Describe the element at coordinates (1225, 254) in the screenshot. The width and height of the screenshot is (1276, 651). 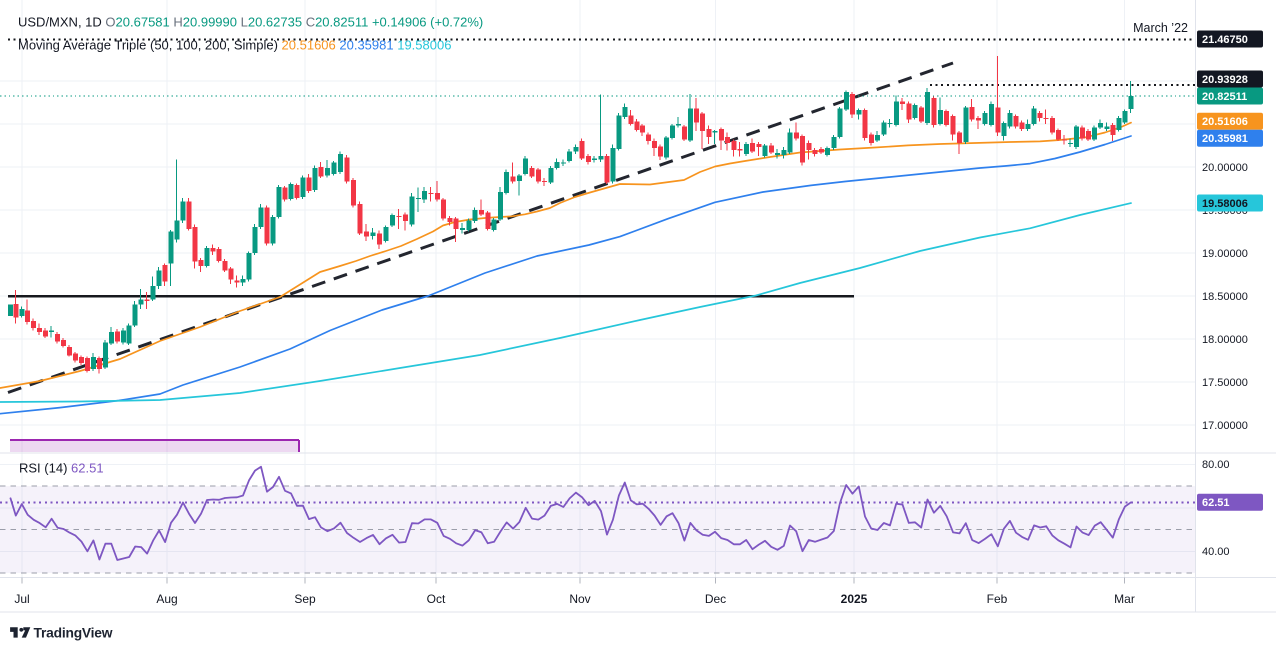
I see `svg-text: 19.00000` at that location.